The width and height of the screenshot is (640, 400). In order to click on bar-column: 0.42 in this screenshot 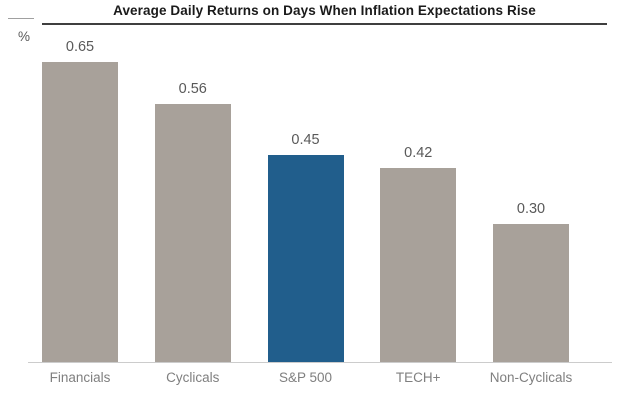, I will do `click(418, 253)`.